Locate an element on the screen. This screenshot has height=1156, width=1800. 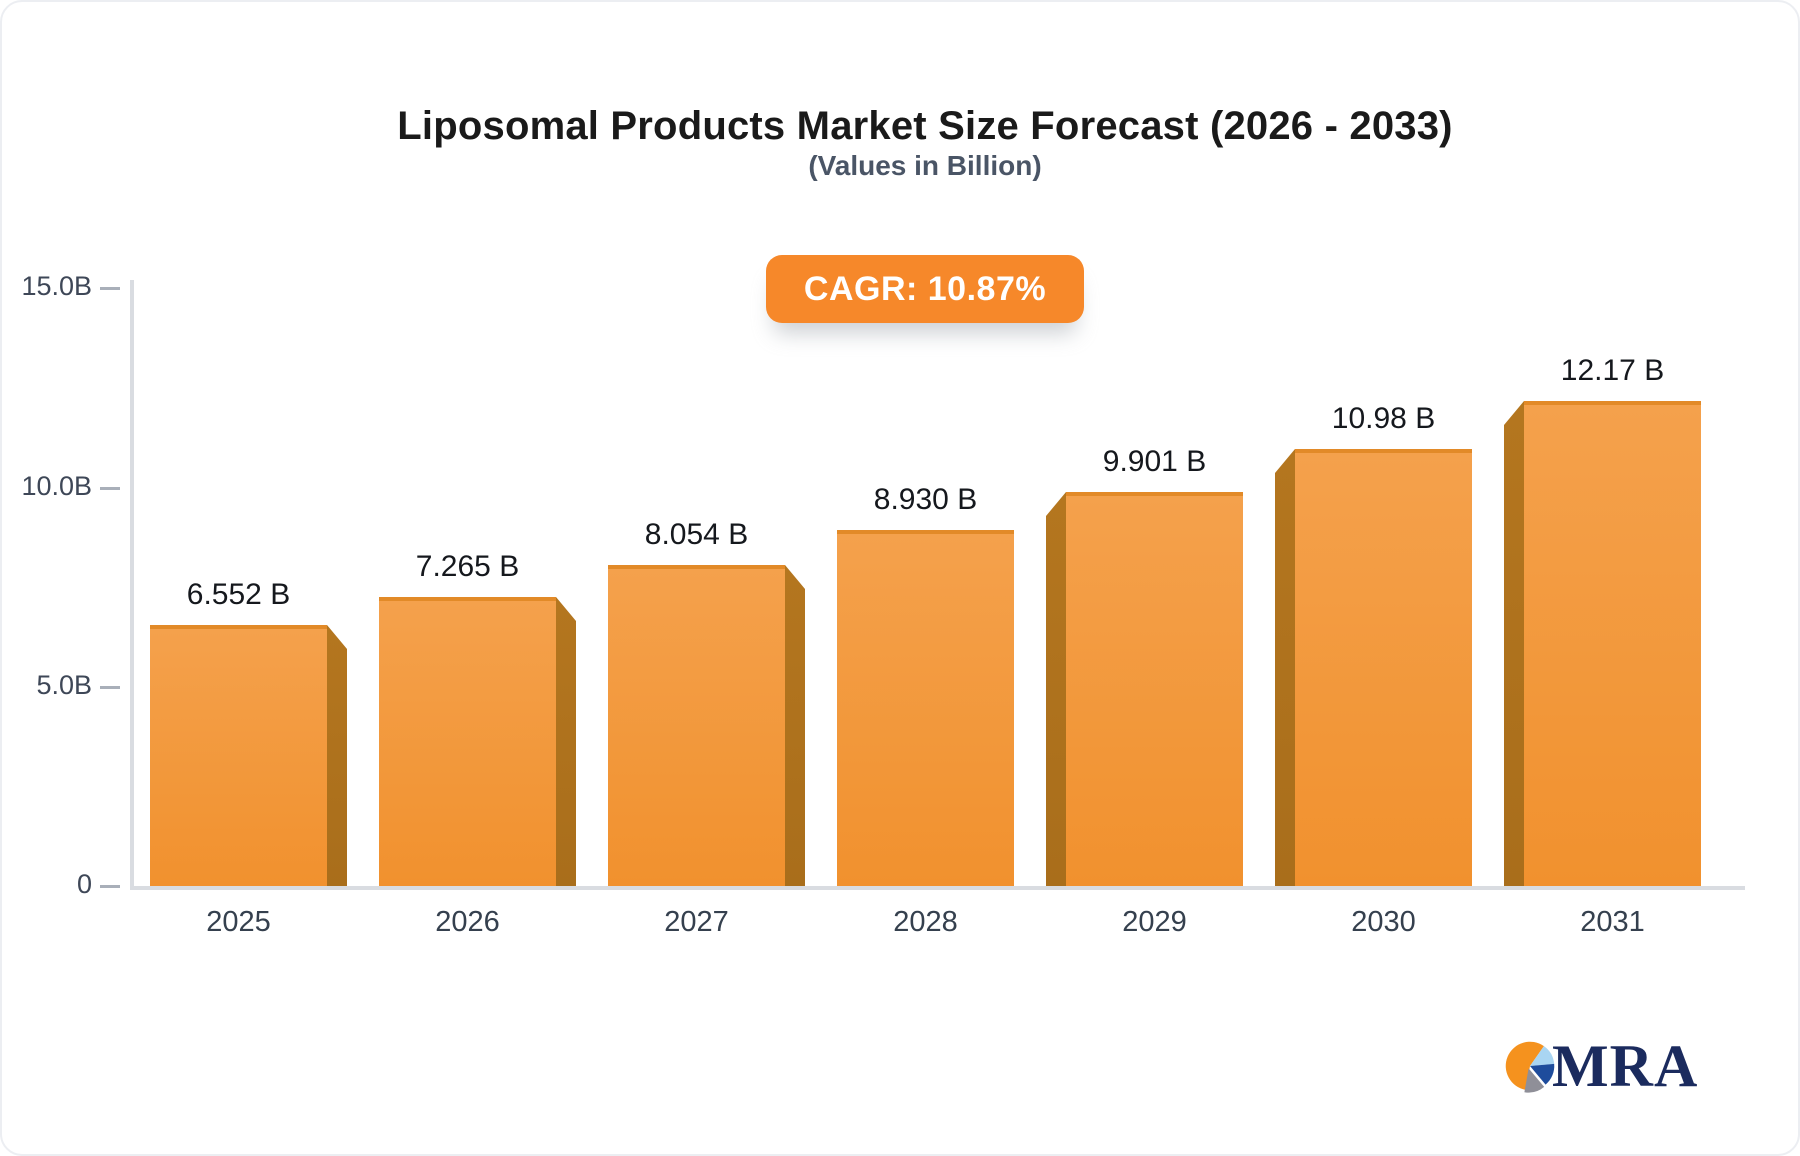
x-axis-category-label: 2027 is located at coordinates (696, 922).